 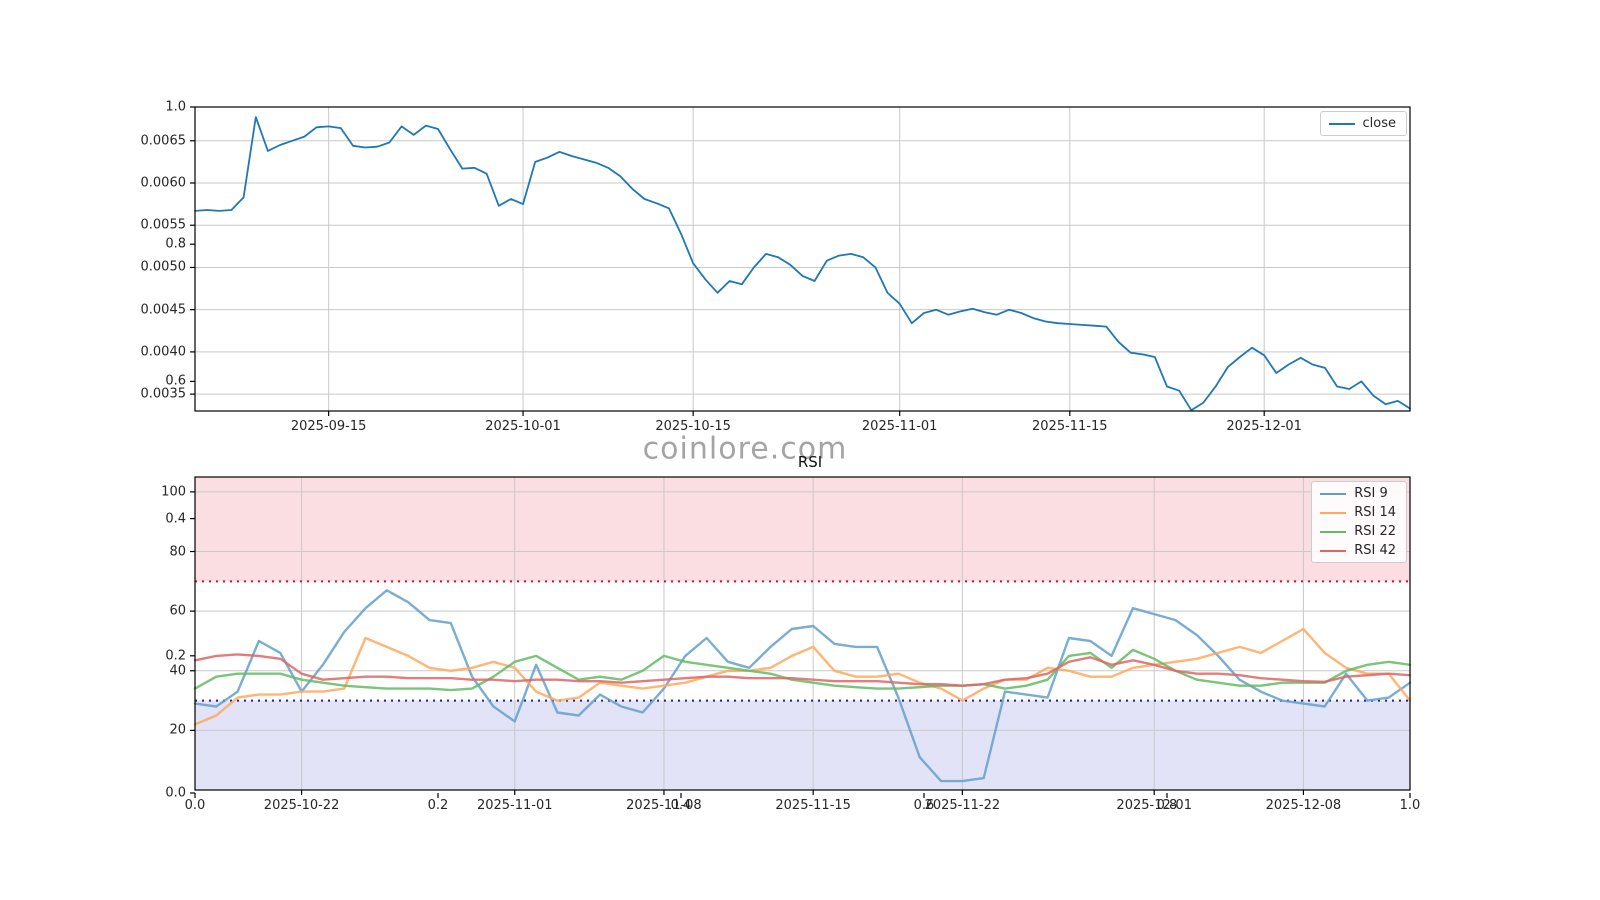 I want to click on rsi-y-tick-label: 80, so click(x=177, y=552).